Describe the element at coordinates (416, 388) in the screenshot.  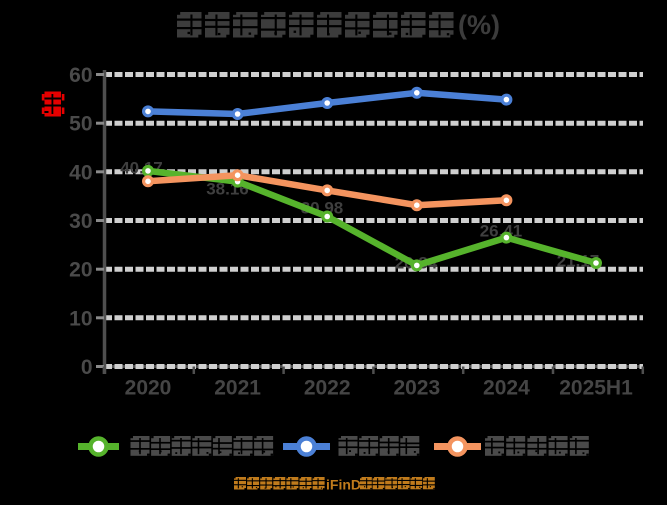
I see `svg-text: 2023` at that location.